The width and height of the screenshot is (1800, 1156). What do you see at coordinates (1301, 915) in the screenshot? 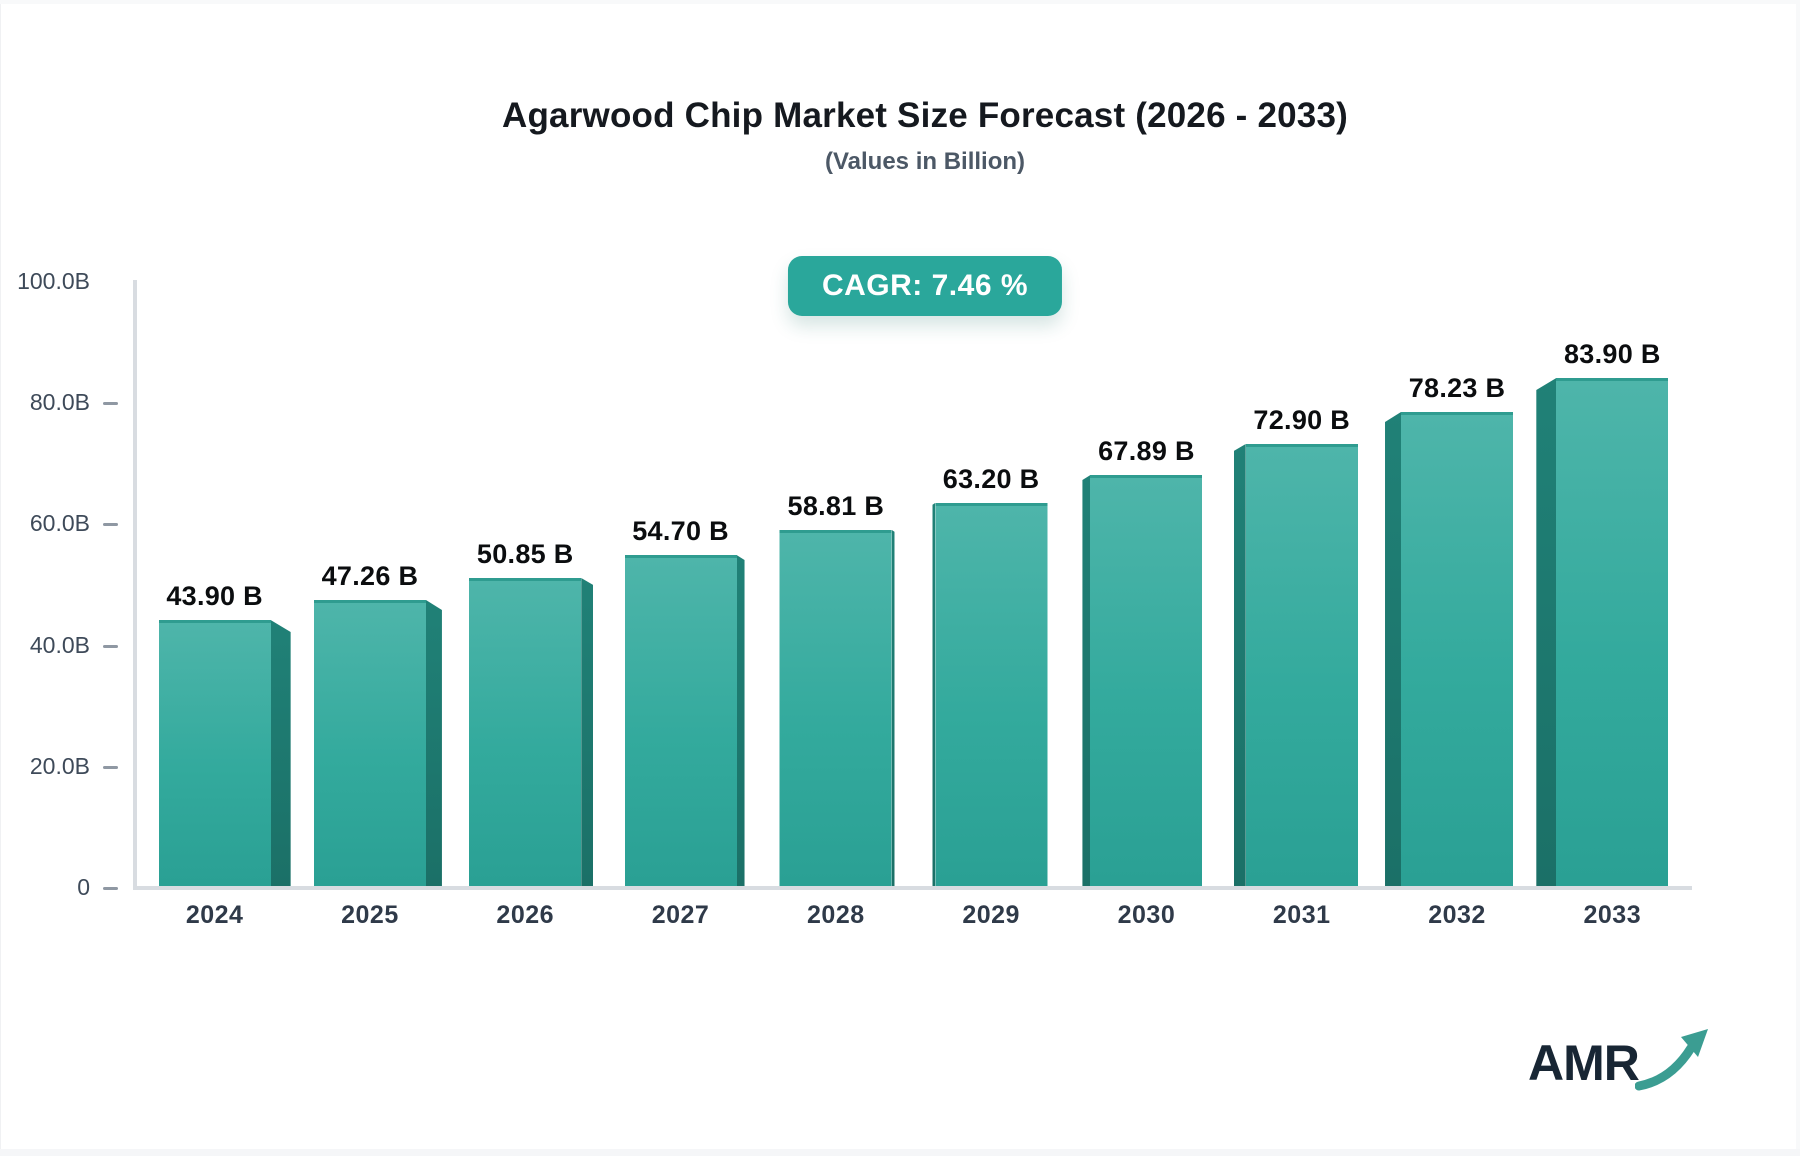
I see `x-axis-label-2031: 2031` at bounding box center [1301, 915].